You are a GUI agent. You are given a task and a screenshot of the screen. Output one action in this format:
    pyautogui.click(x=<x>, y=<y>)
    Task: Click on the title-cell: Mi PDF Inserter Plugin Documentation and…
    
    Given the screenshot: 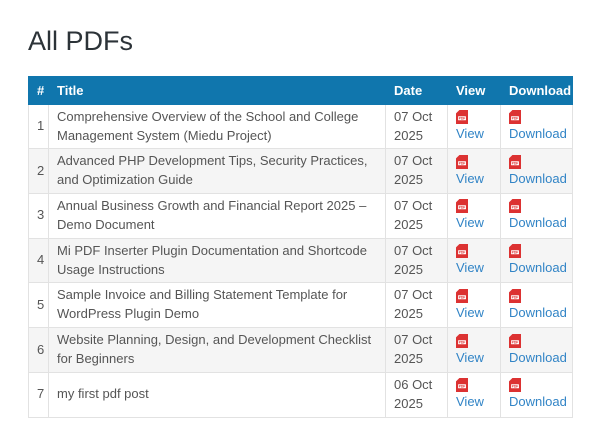 What is the action you would take?
    pyautogui.click(x=217, y=260)
    